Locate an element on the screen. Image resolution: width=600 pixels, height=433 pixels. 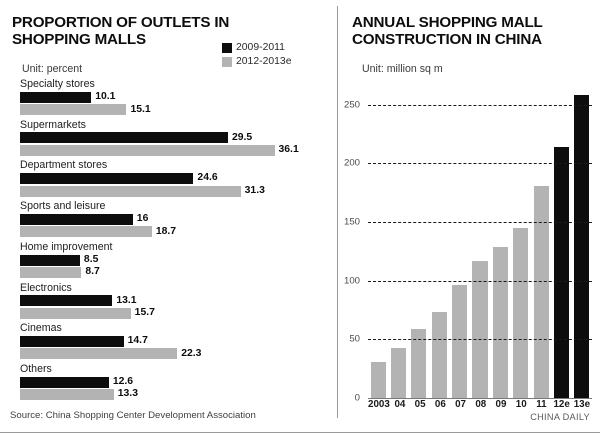
legend-item-1: 2012-2013e is located at coordinates (256, 61).